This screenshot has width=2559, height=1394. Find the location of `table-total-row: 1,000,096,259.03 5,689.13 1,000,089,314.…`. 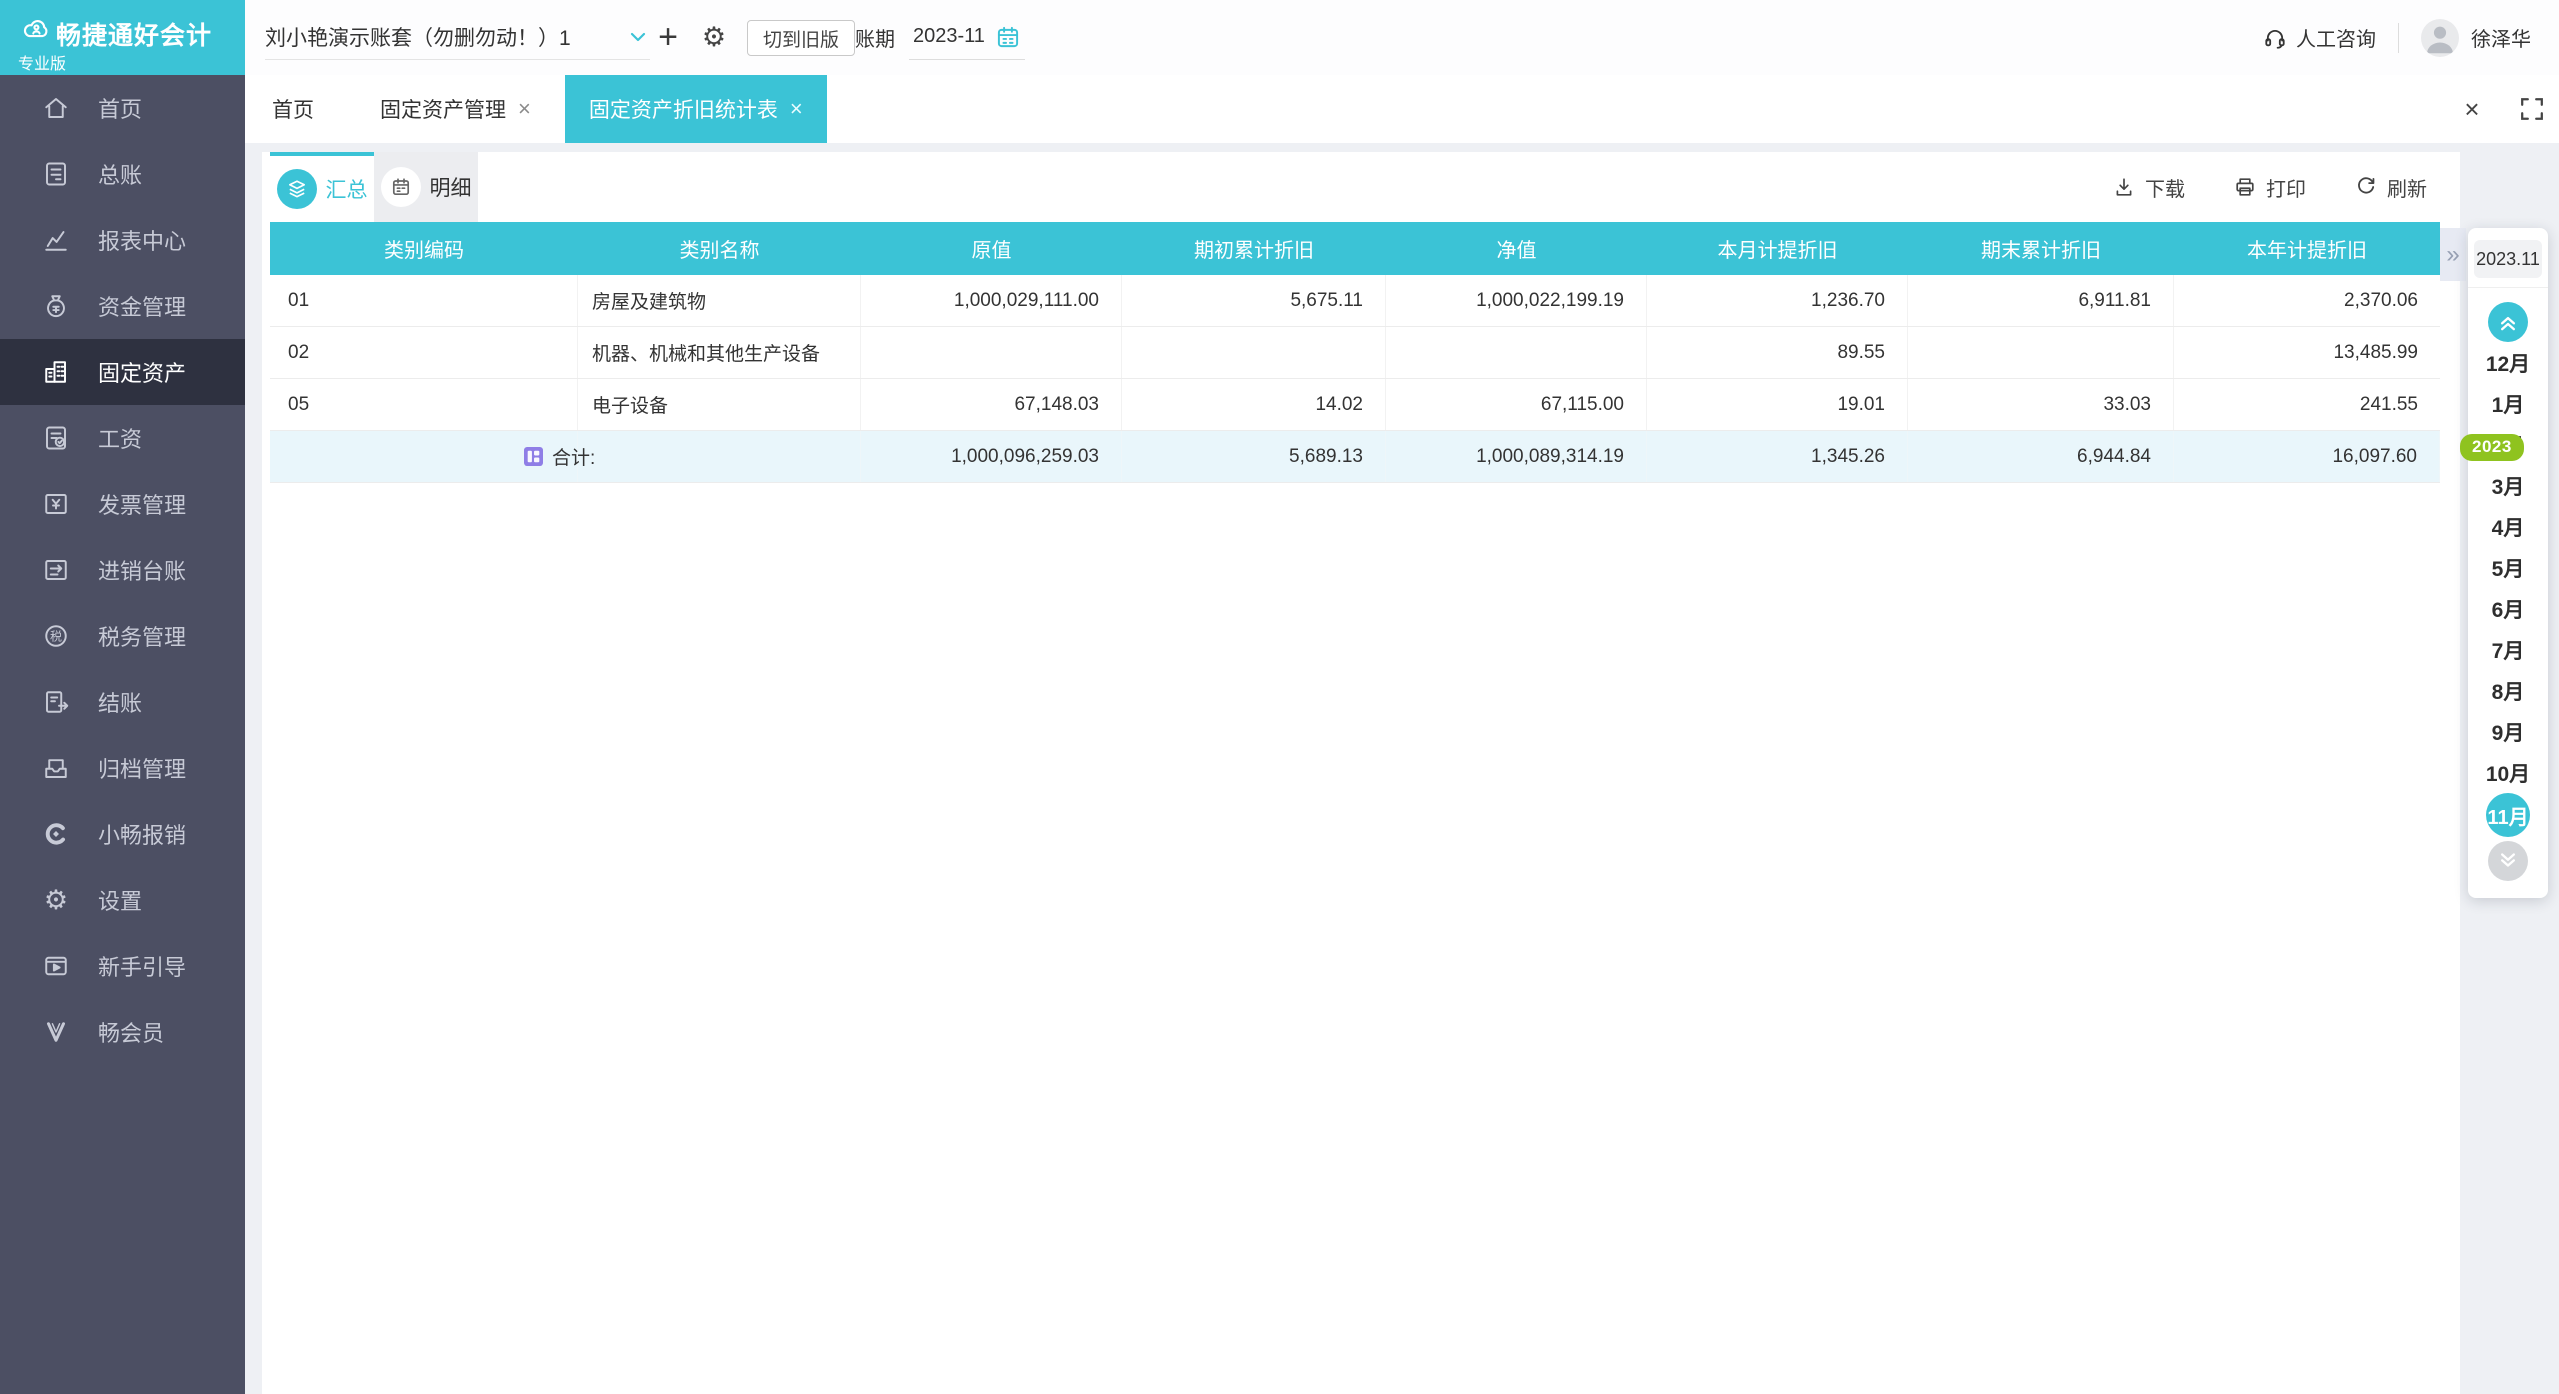

table-total-row: 1,000,096,259.03 5,689.13 1,000,089,314.… is located at coordinates (1355, 457).